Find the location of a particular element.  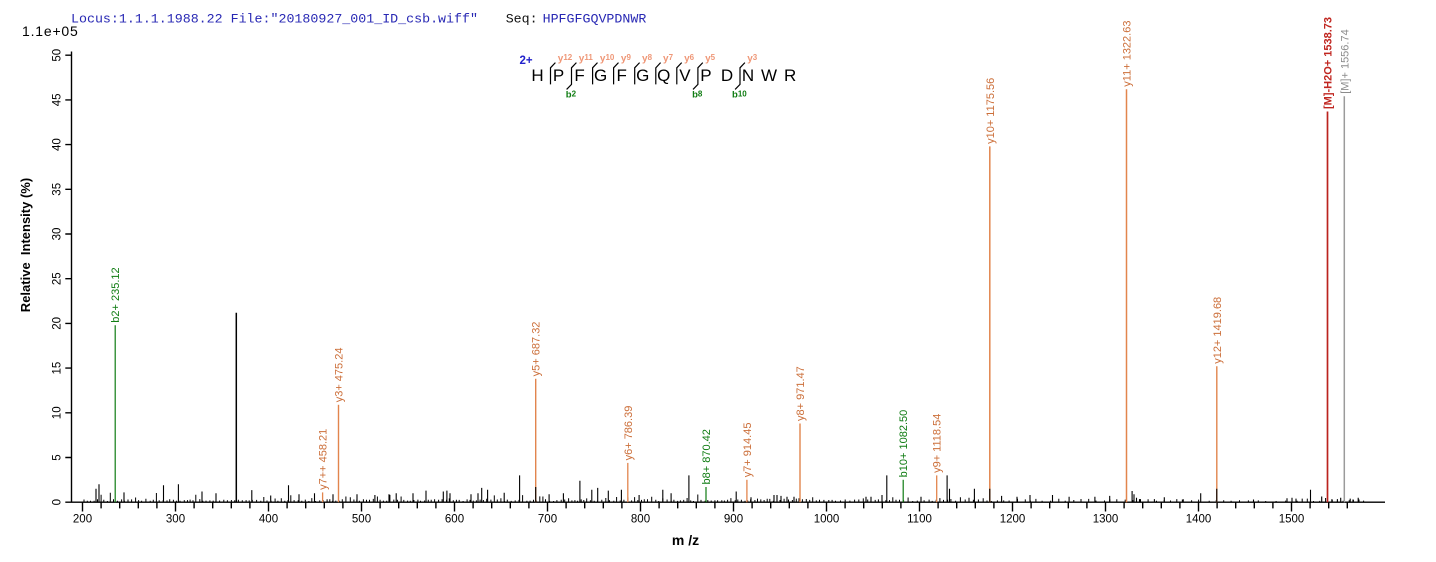

svg-text: 1100 is located at coordinates (919, 520).